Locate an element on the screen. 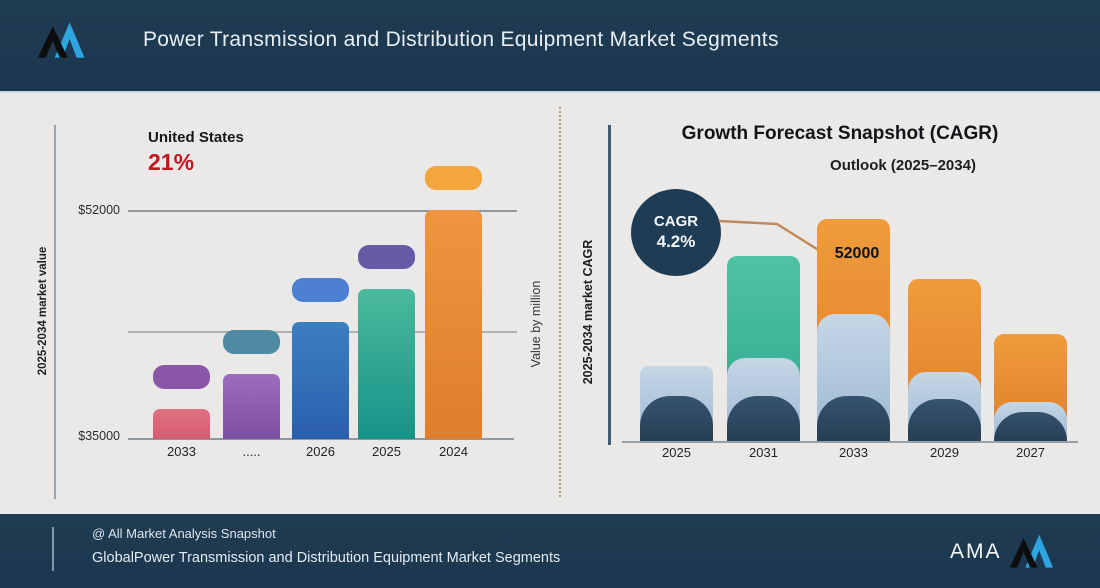 This screenshot has width=1100, height=588. right-chart-title: Growth Forecast Snapshot (CAGR) is located at coordinates (840, 133).